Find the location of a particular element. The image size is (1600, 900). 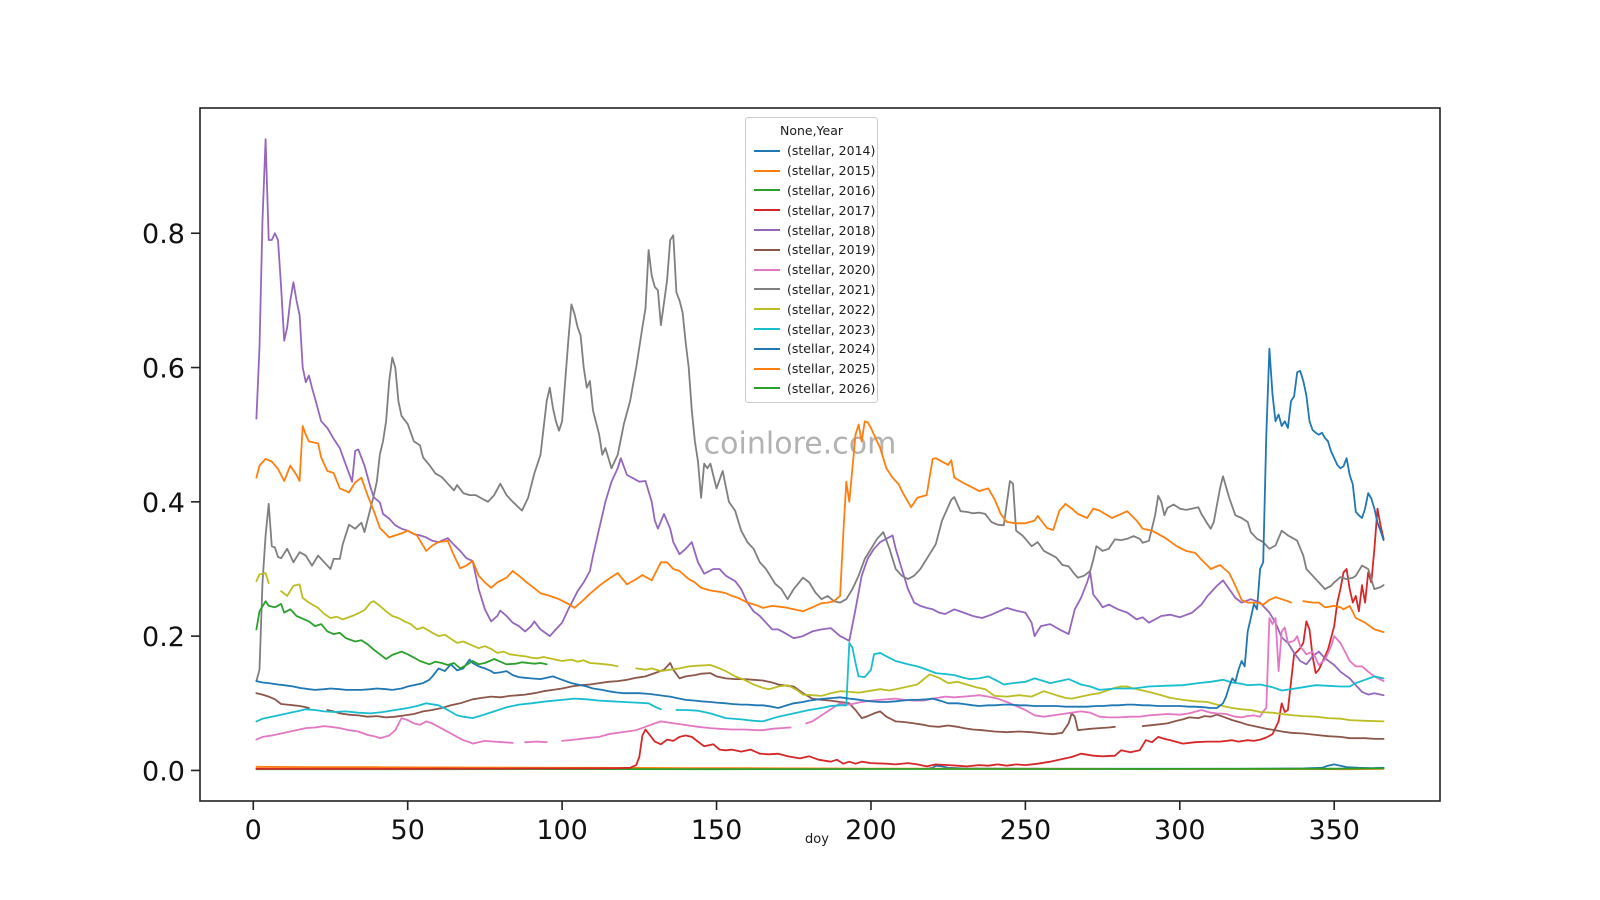

legend-swatch-stellar-2024 is located at coordinates (767, 348).